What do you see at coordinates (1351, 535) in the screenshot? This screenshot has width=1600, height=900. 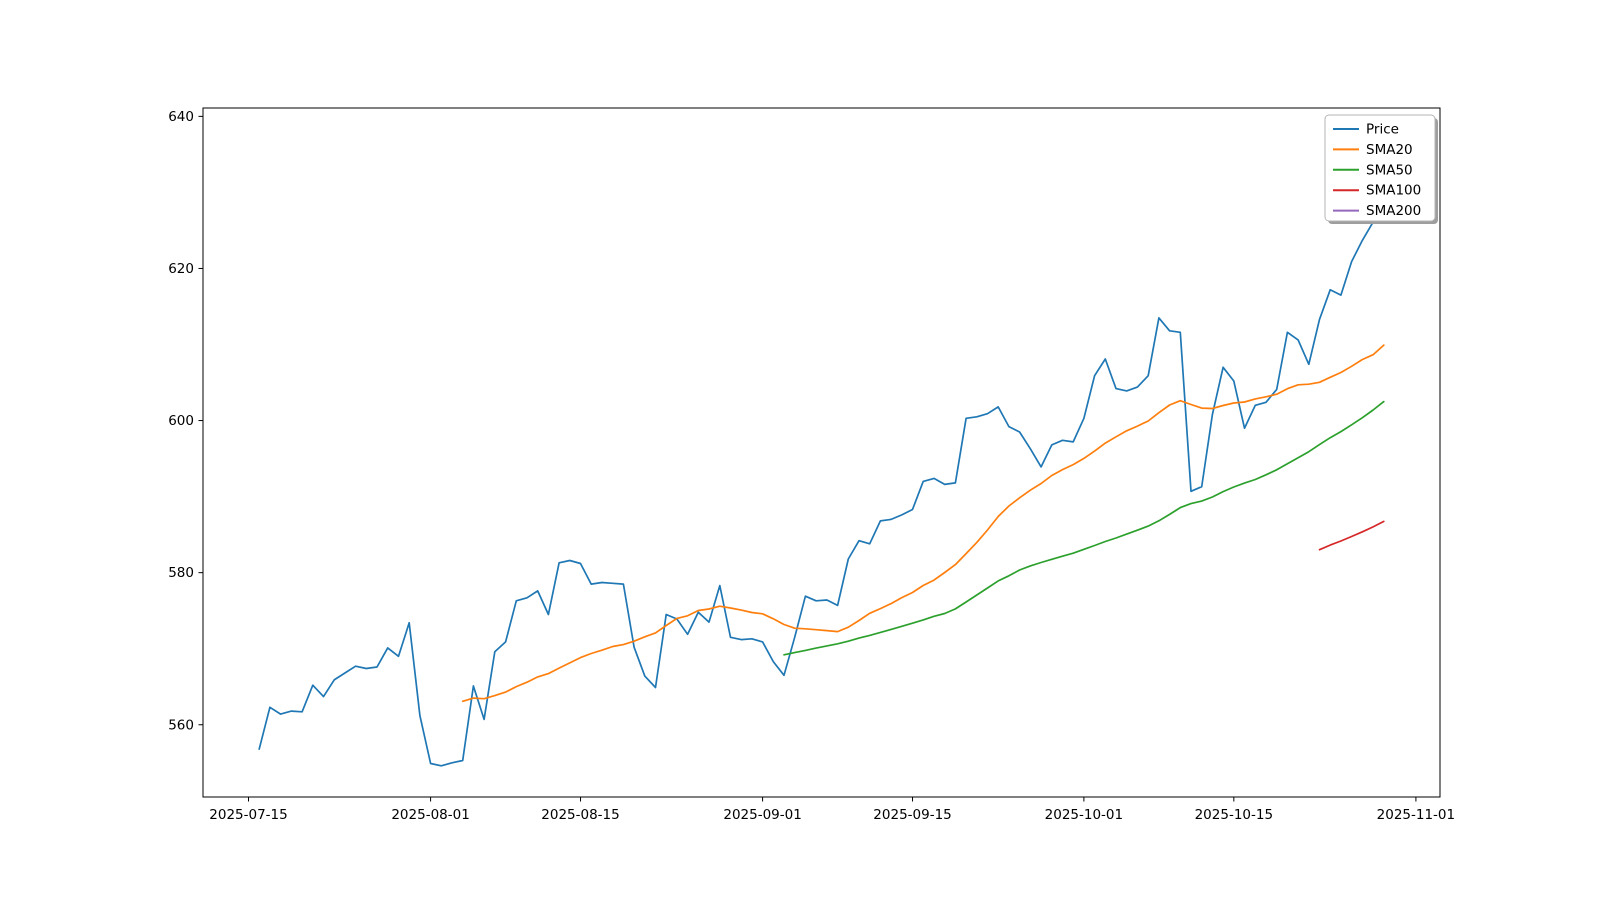 I see `sma100-line` at bounding box center [1351, 535].